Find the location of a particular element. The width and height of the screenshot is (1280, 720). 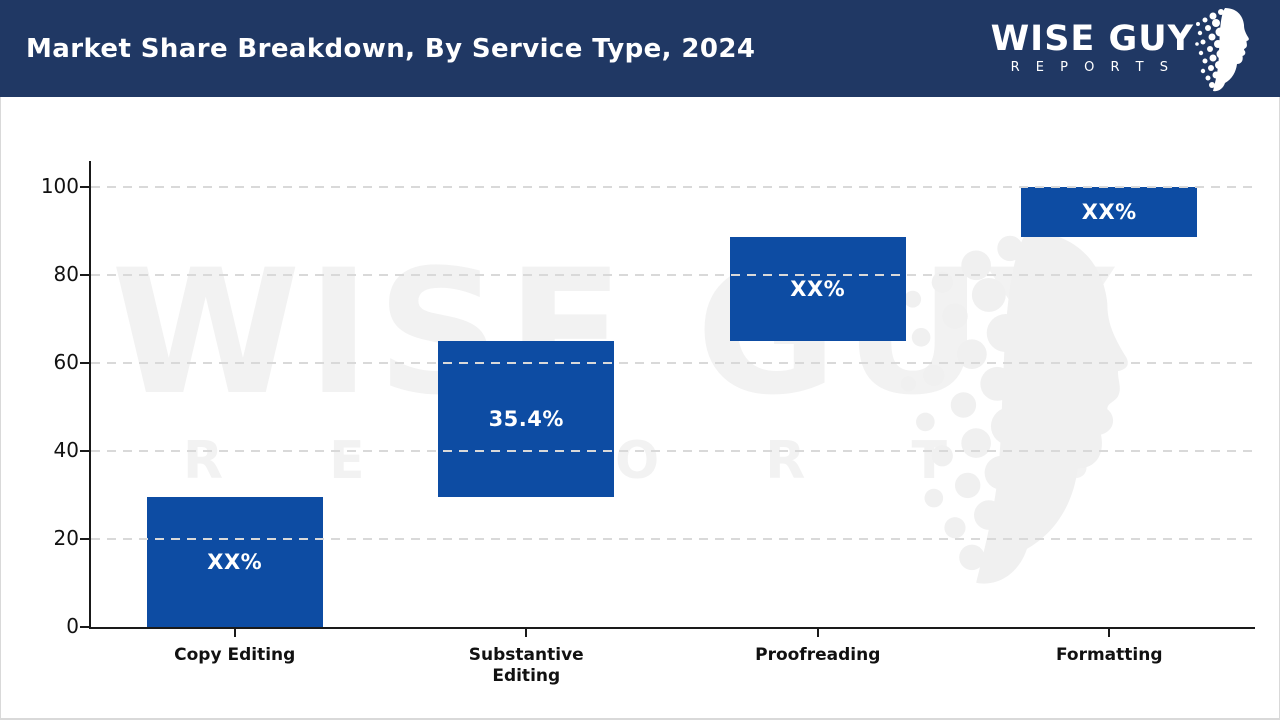

bar-formatting: XX% is located at coordinates (1109, 212).